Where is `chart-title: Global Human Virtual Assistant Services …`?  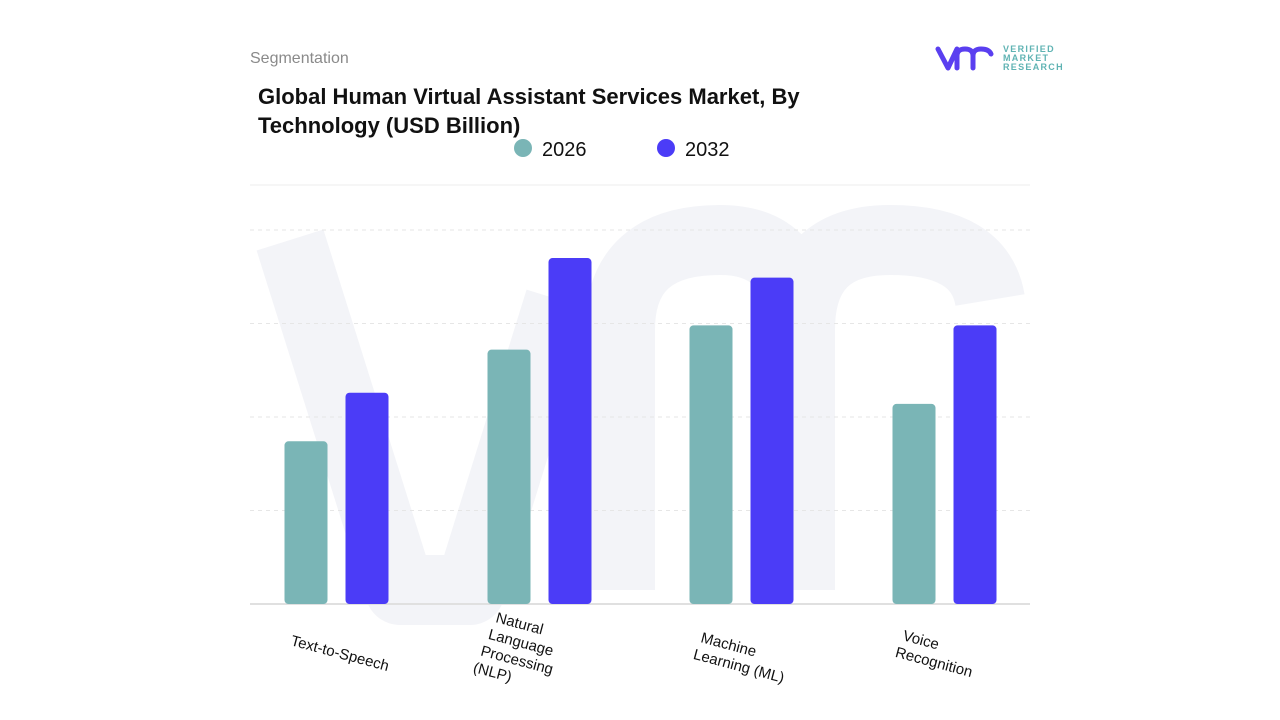
chart-title: Global Human Virtual Assistant Services … is located at coordinates (529, 111).